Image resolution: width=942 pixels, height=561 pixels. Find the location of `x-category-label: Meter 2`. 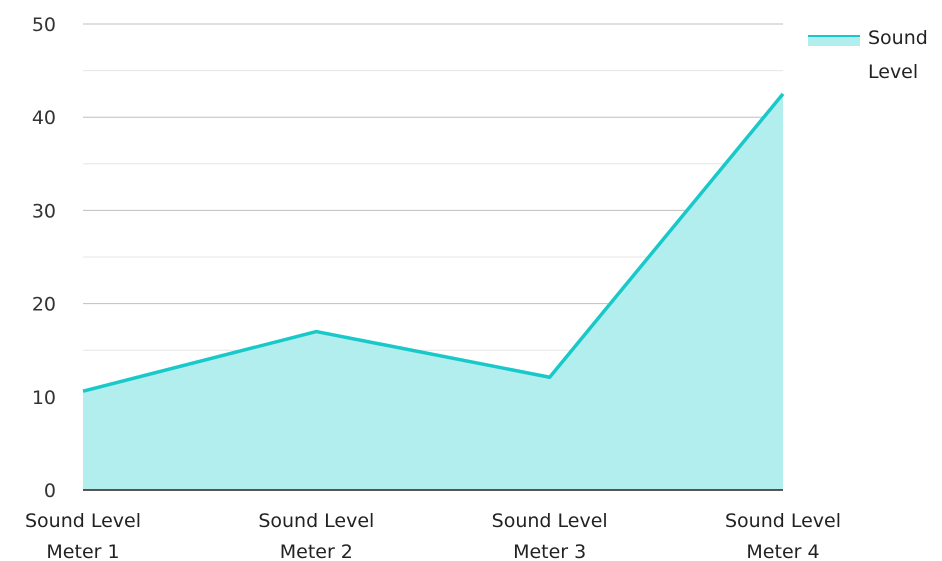

x-category-label: Meter 2 is located at coordinates (316, 551).